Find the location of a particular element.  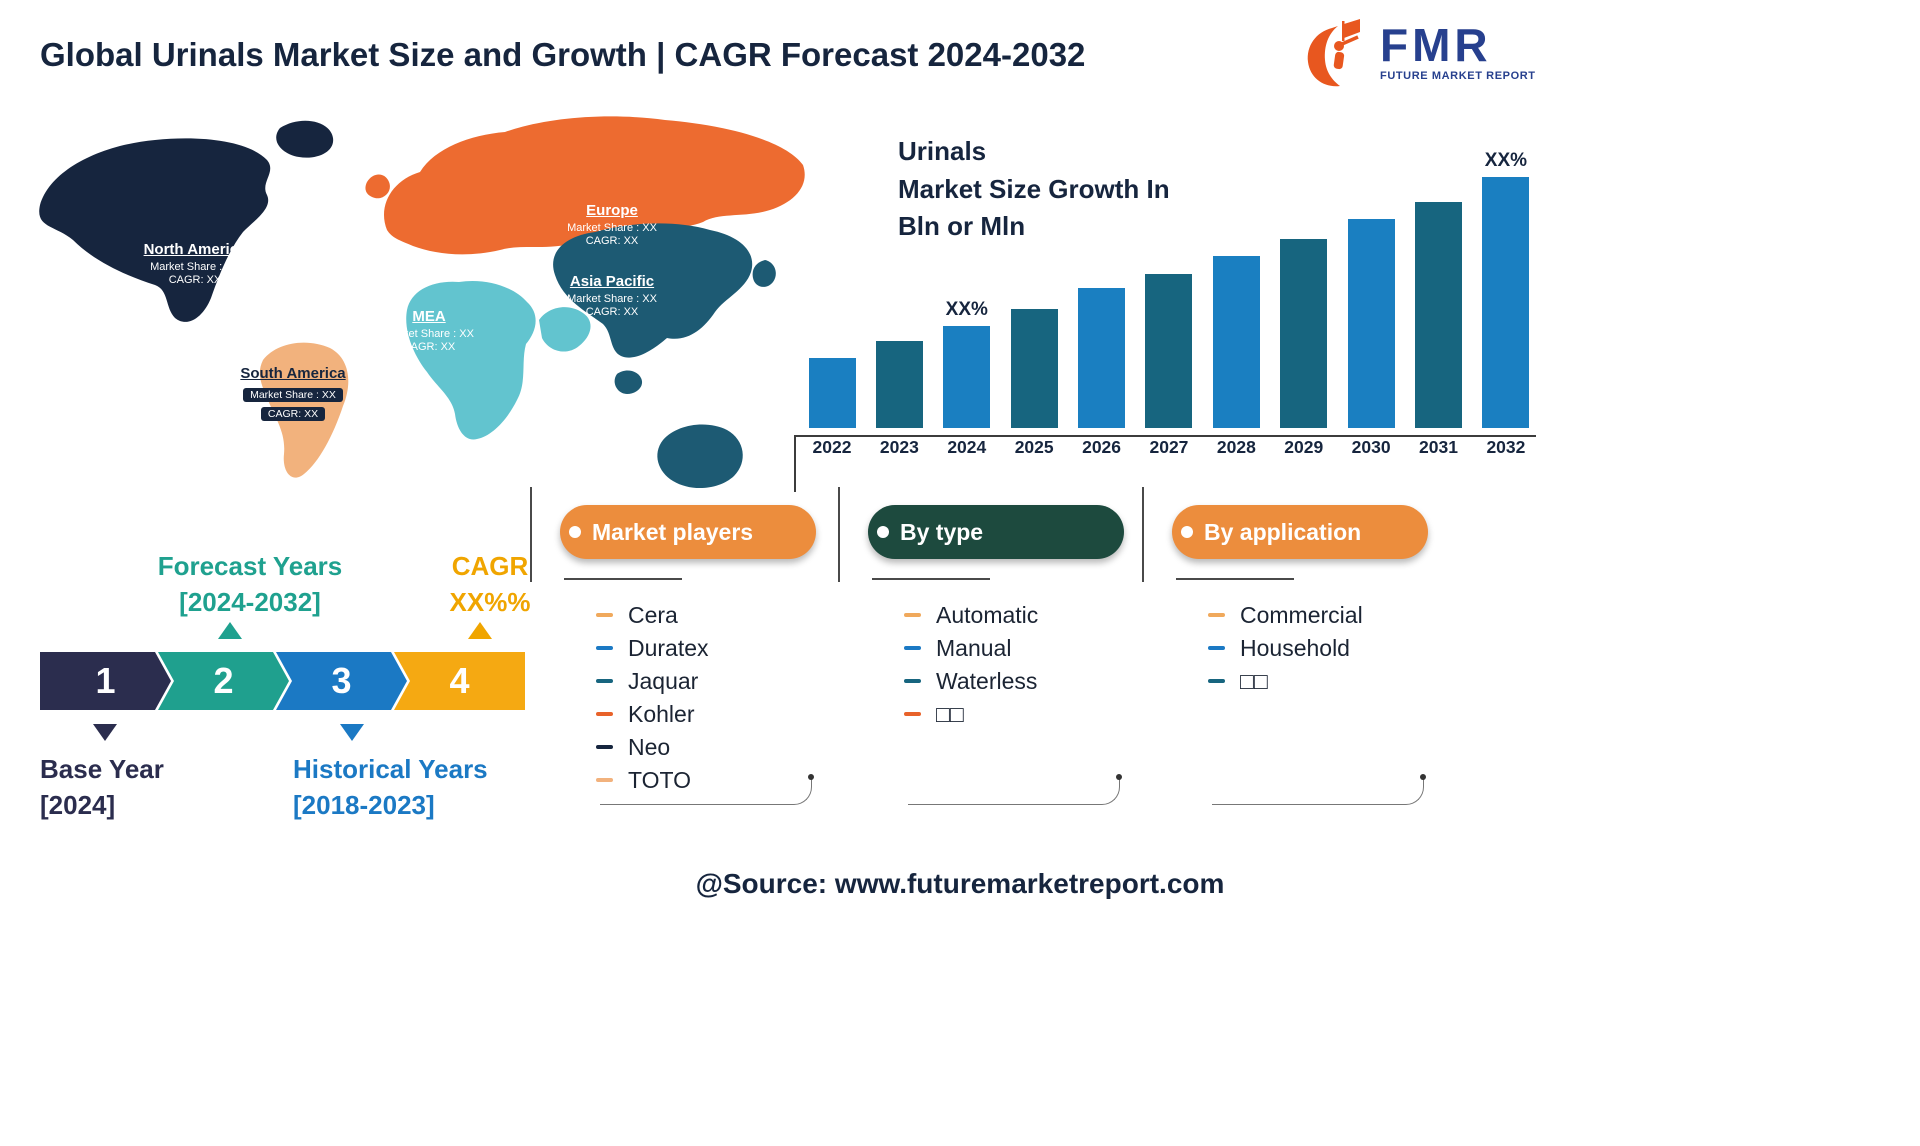

panel-title: By application is located at coordinates (1283, 531).